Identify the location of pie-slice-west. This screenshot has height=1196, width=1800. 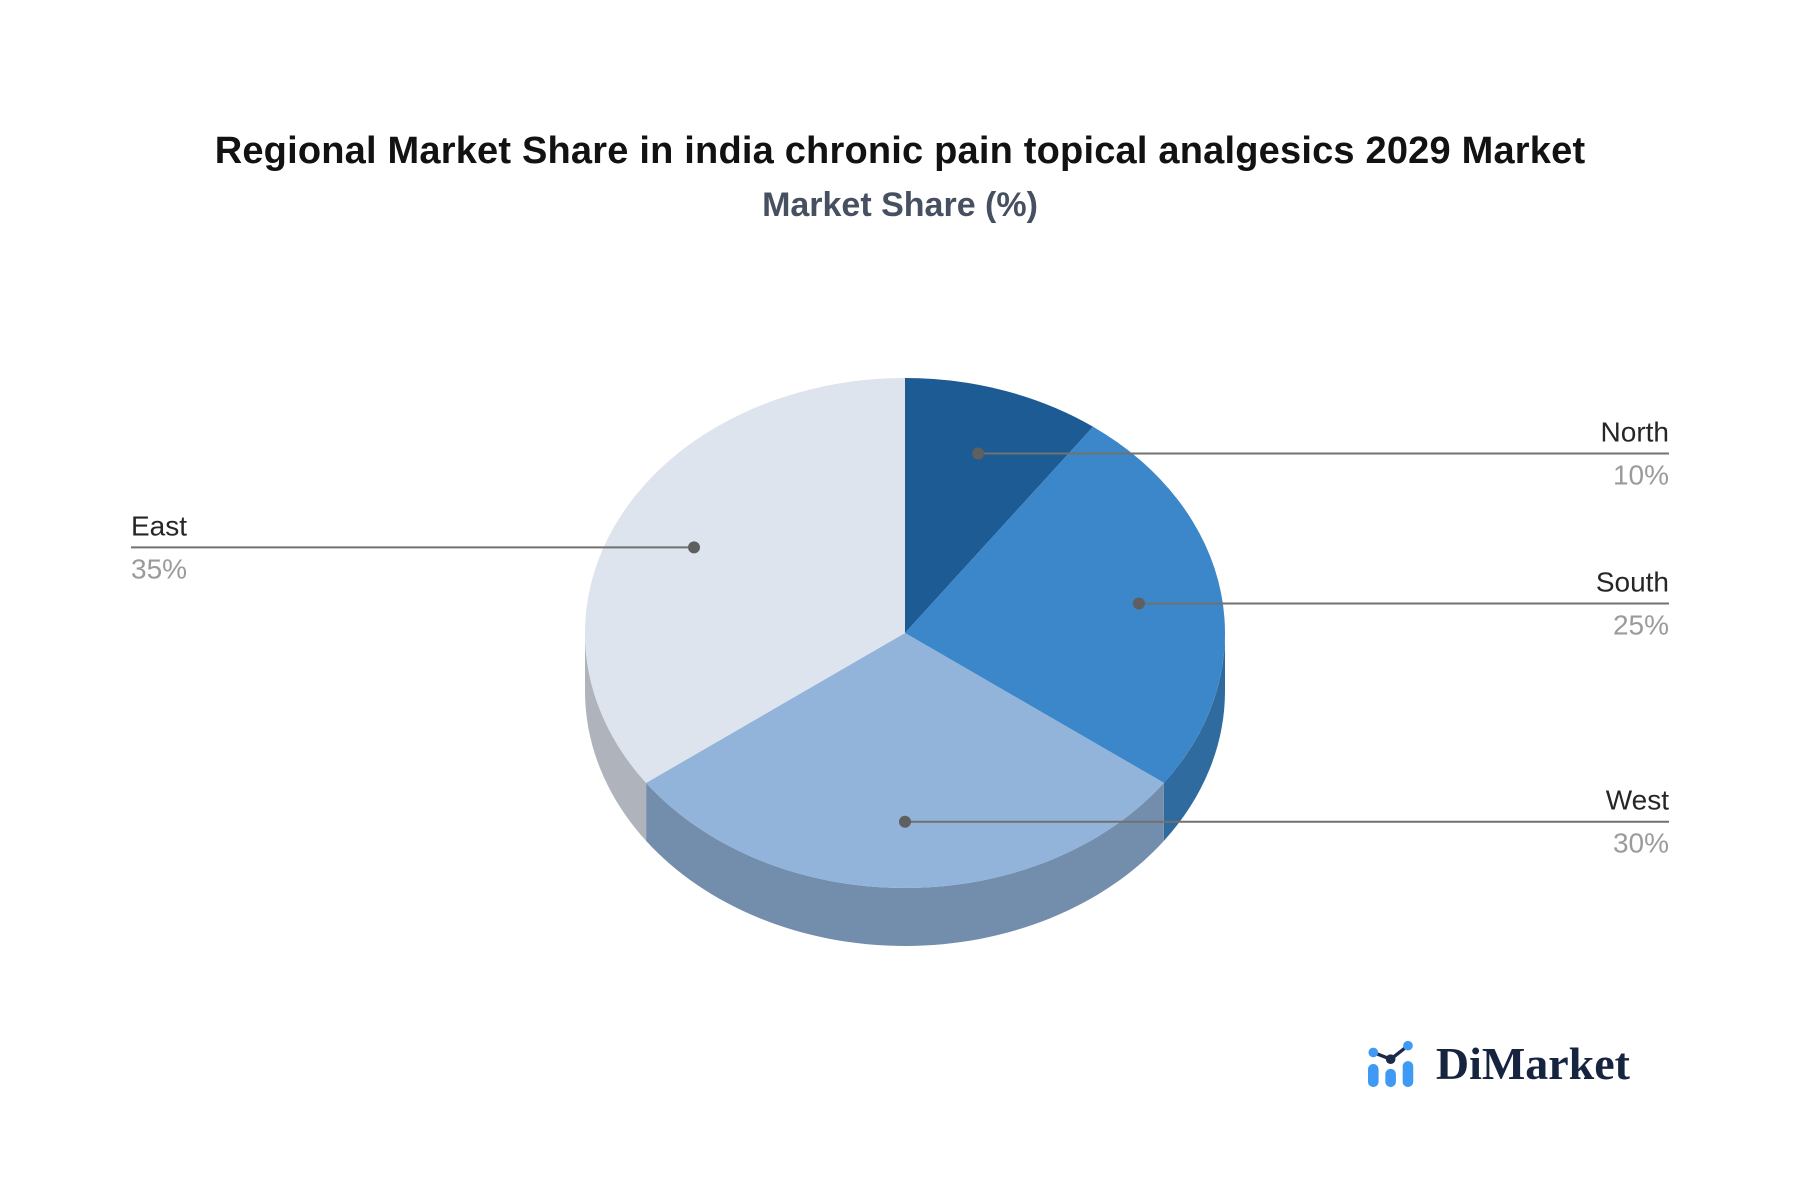
(905, 761).